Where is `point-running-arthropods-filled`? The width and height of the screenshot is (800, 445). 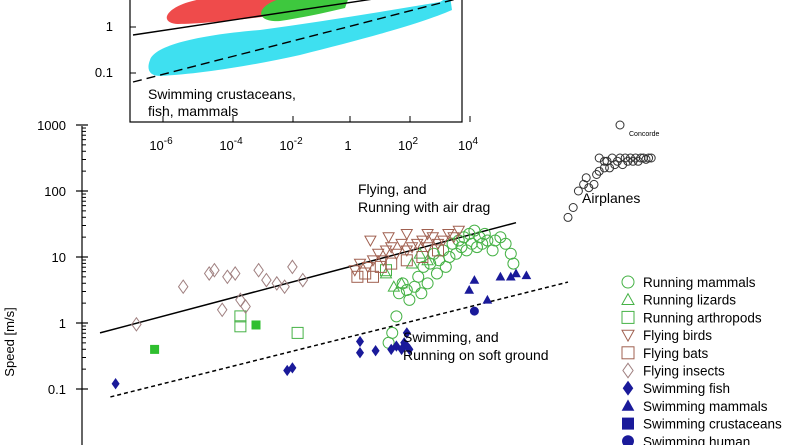 point-running-arthropods-filled is located at coordinates (155, 349).